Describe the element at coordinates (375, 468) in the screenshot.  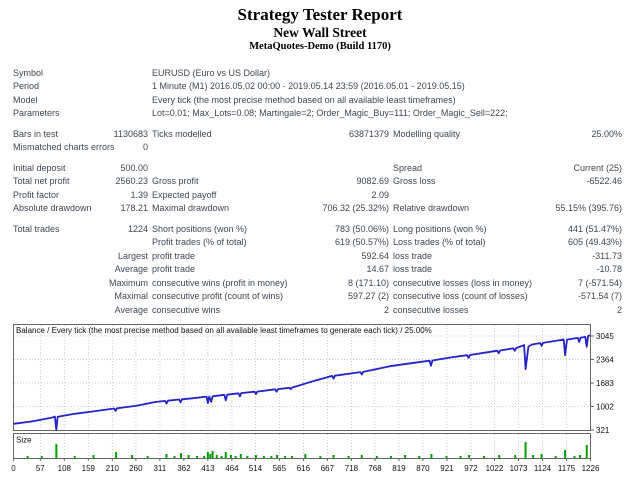
I see `x-axis-label: 768` at that location.